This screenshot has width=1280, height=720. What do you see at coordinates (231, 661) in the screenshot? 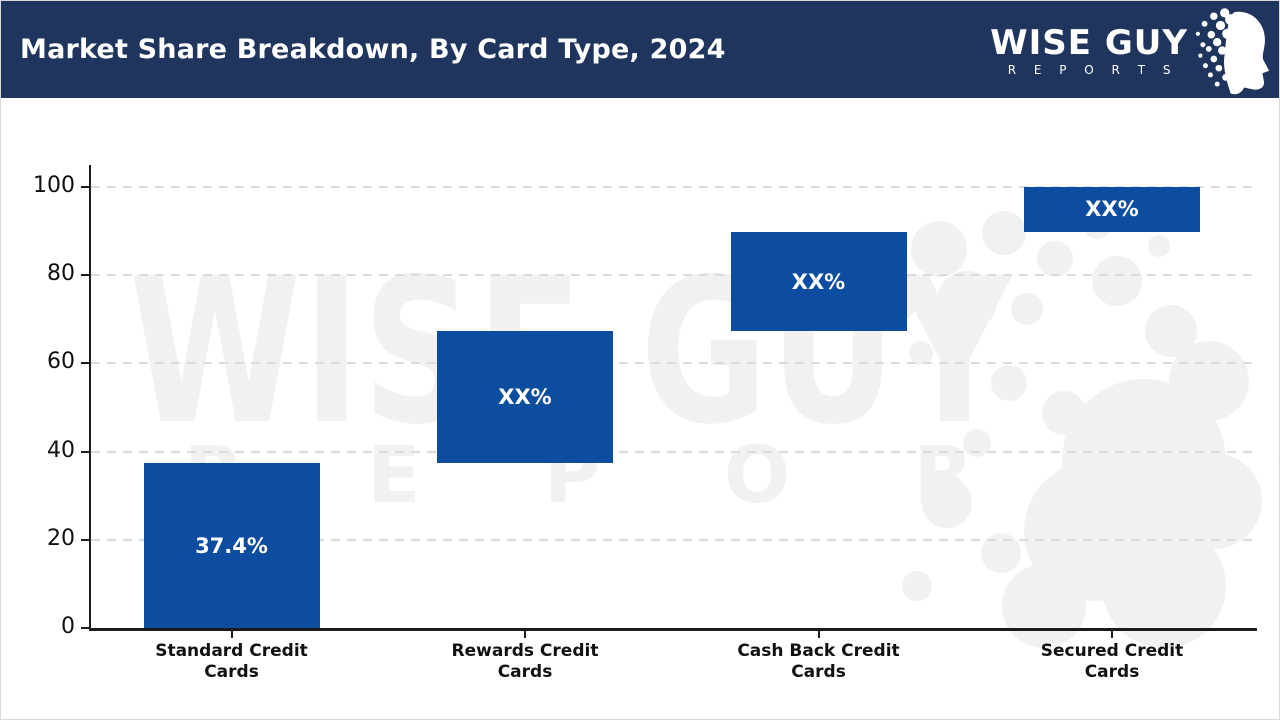
I see `x-category-label: Standard Credit Cards` at bounding box center [231, 661].